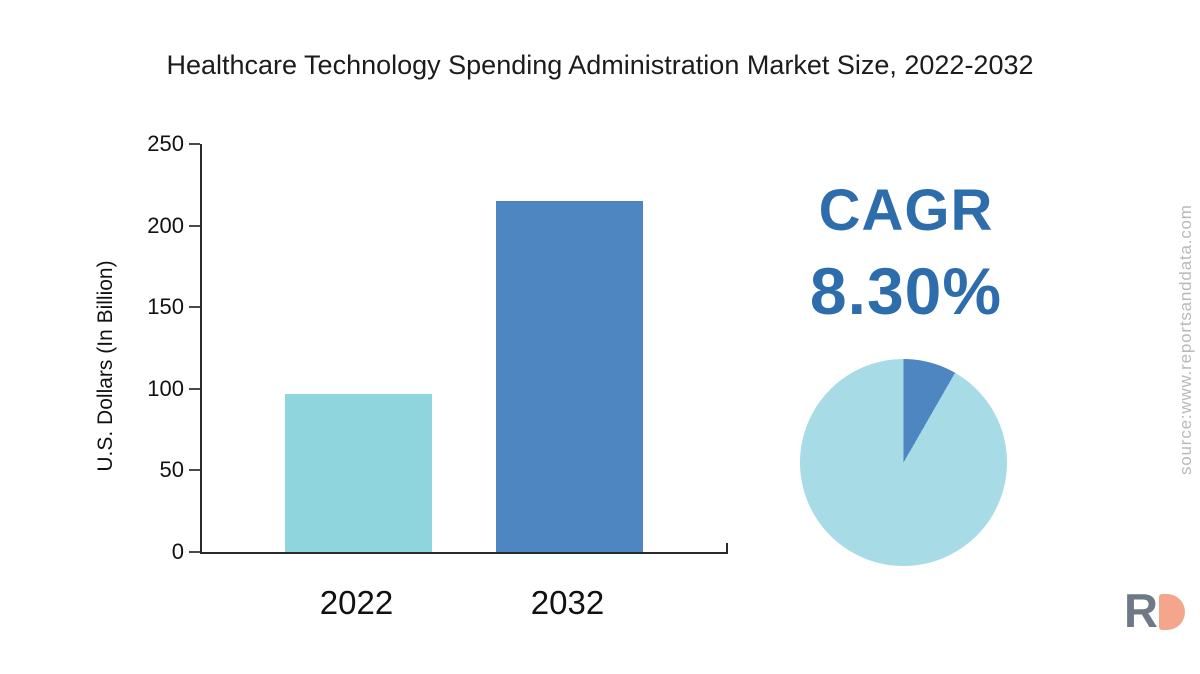  I want to click on y-tick-label: 0, so click(177, 551).